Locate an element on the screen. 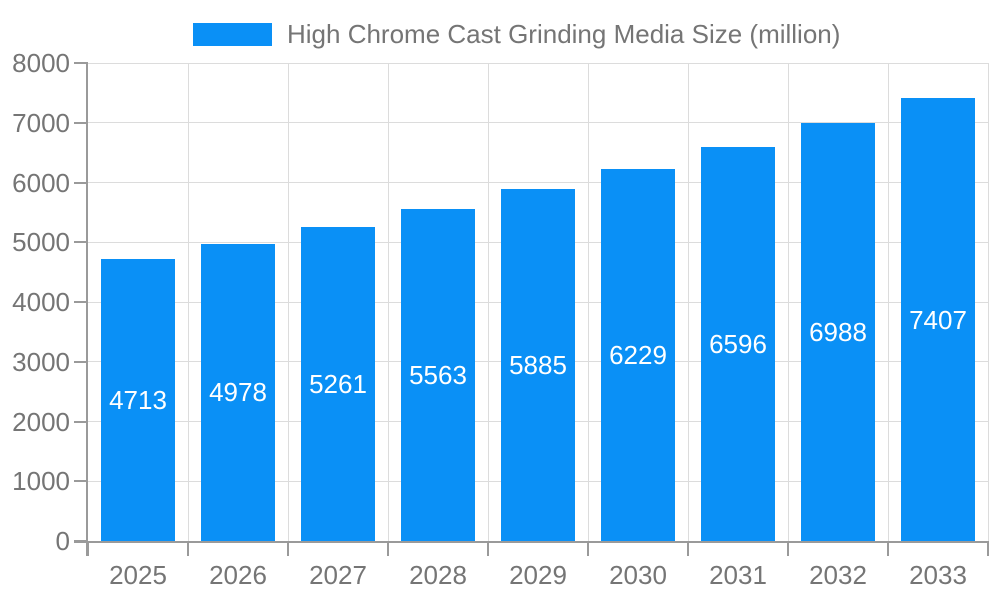  x-axis-tick-label: 2031 is located at coordinates (738, 575).